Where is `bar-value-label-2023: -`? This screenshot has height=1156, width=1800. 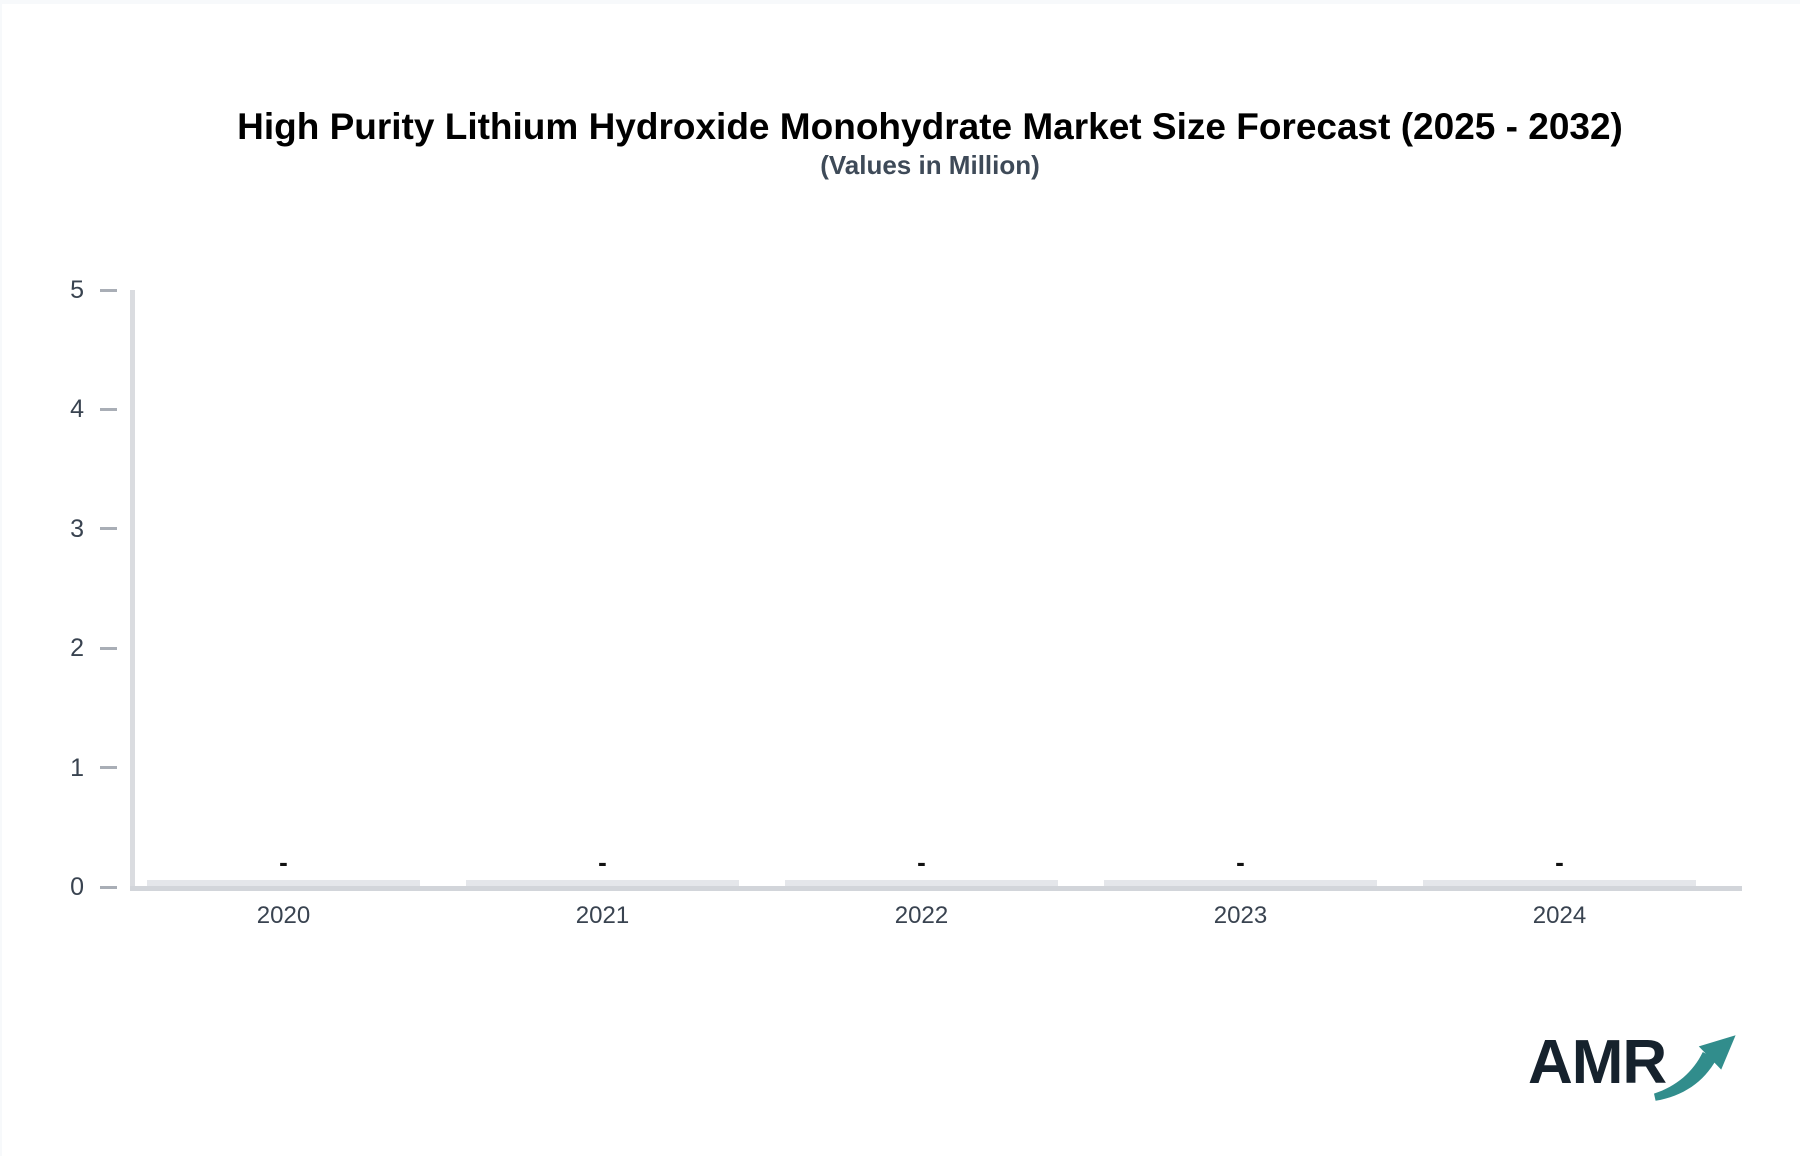
bar-value-label-2023: - is located at coordinates (1240, 862).